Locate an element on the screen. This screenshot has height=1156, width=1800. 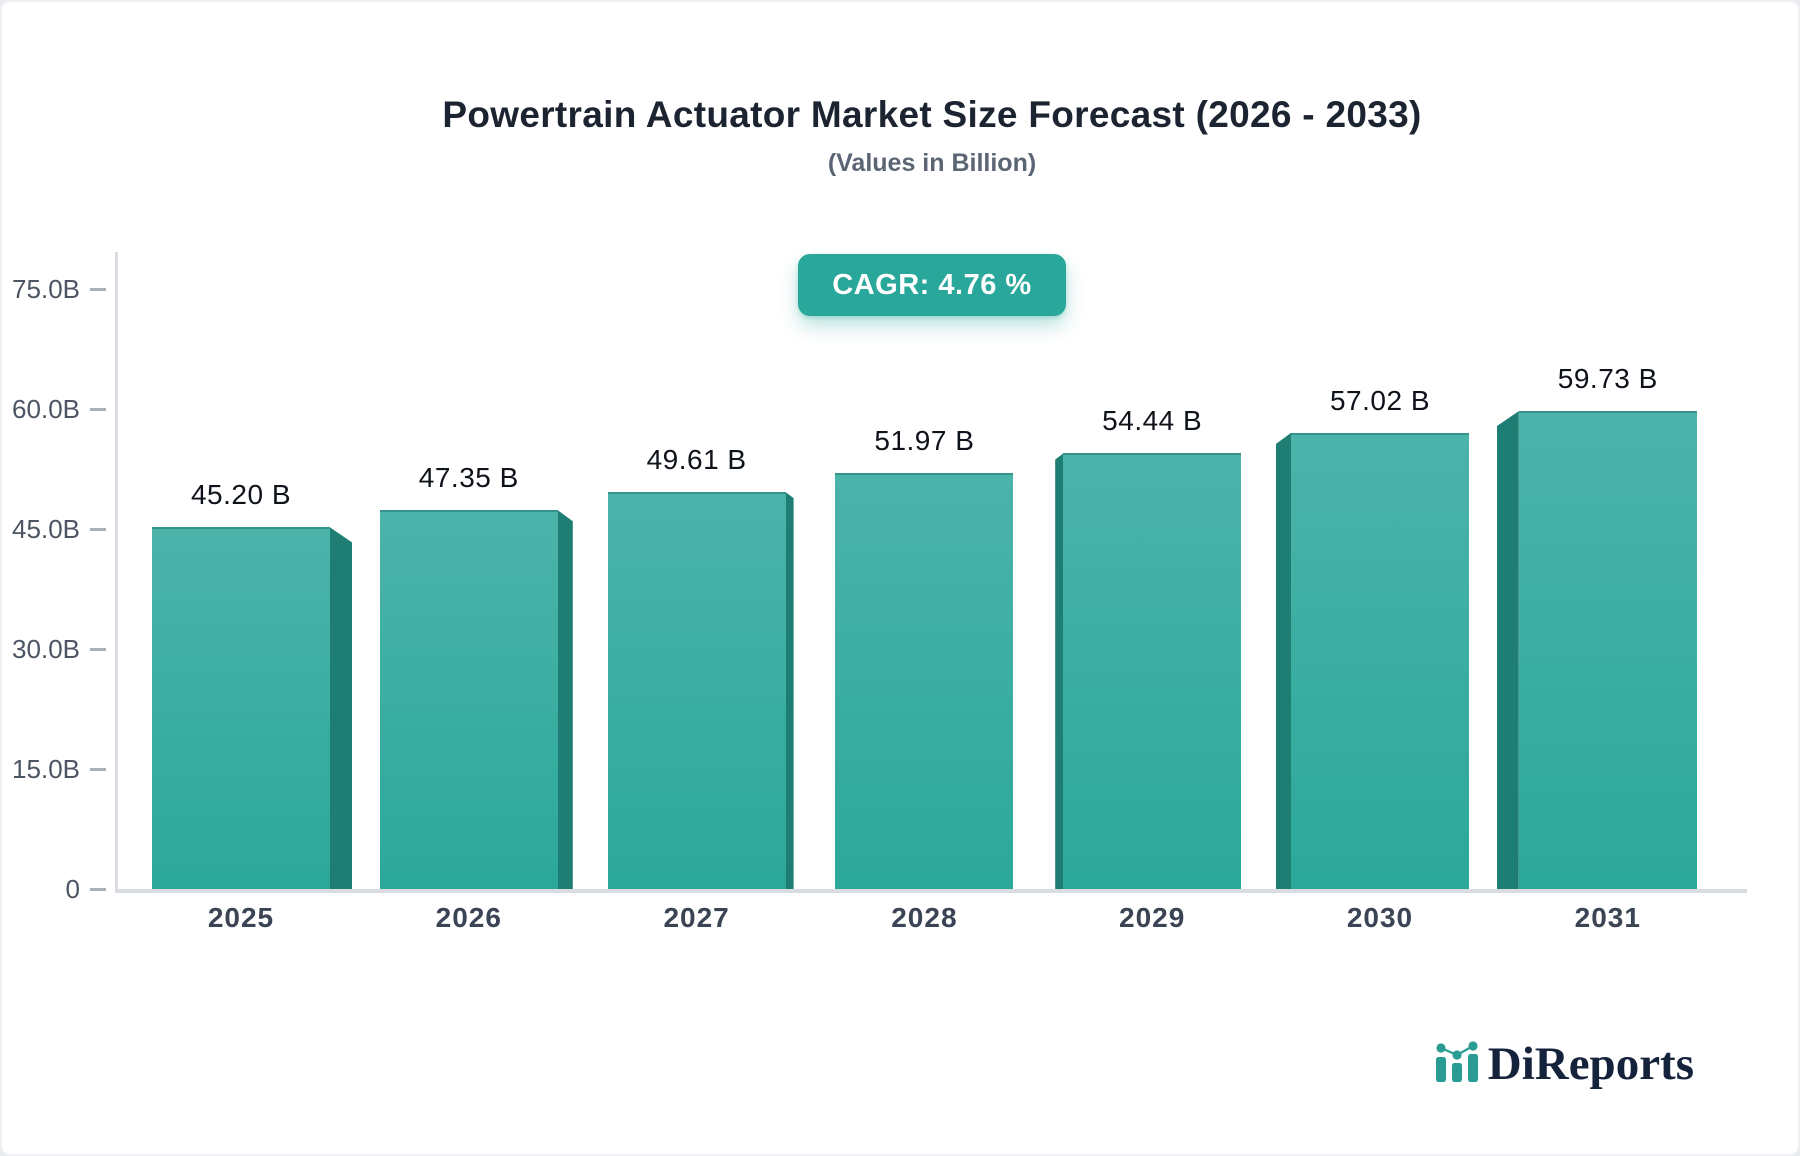
bar-2026 is located at coordinates (468, 699).